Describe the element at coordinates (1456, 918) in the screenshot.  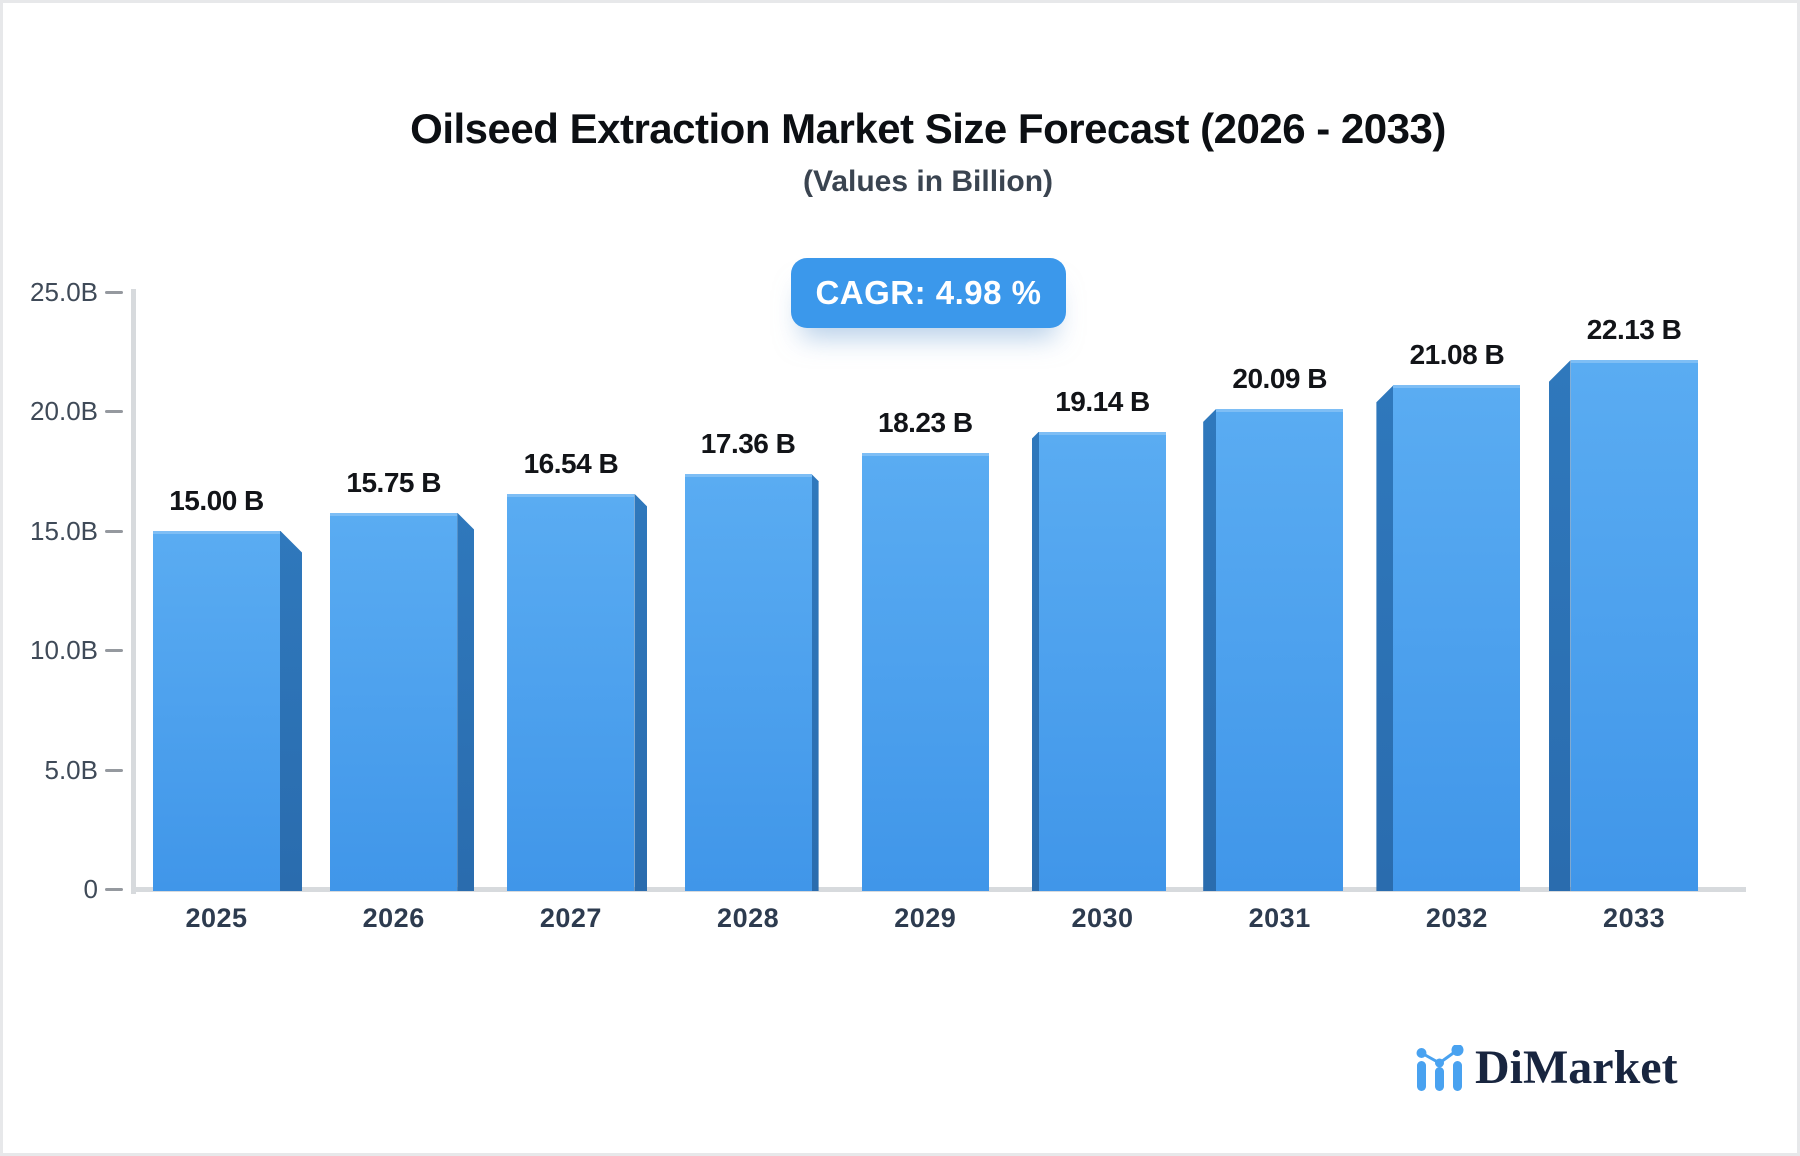
I see `x-tick-label: 2032` at that location.